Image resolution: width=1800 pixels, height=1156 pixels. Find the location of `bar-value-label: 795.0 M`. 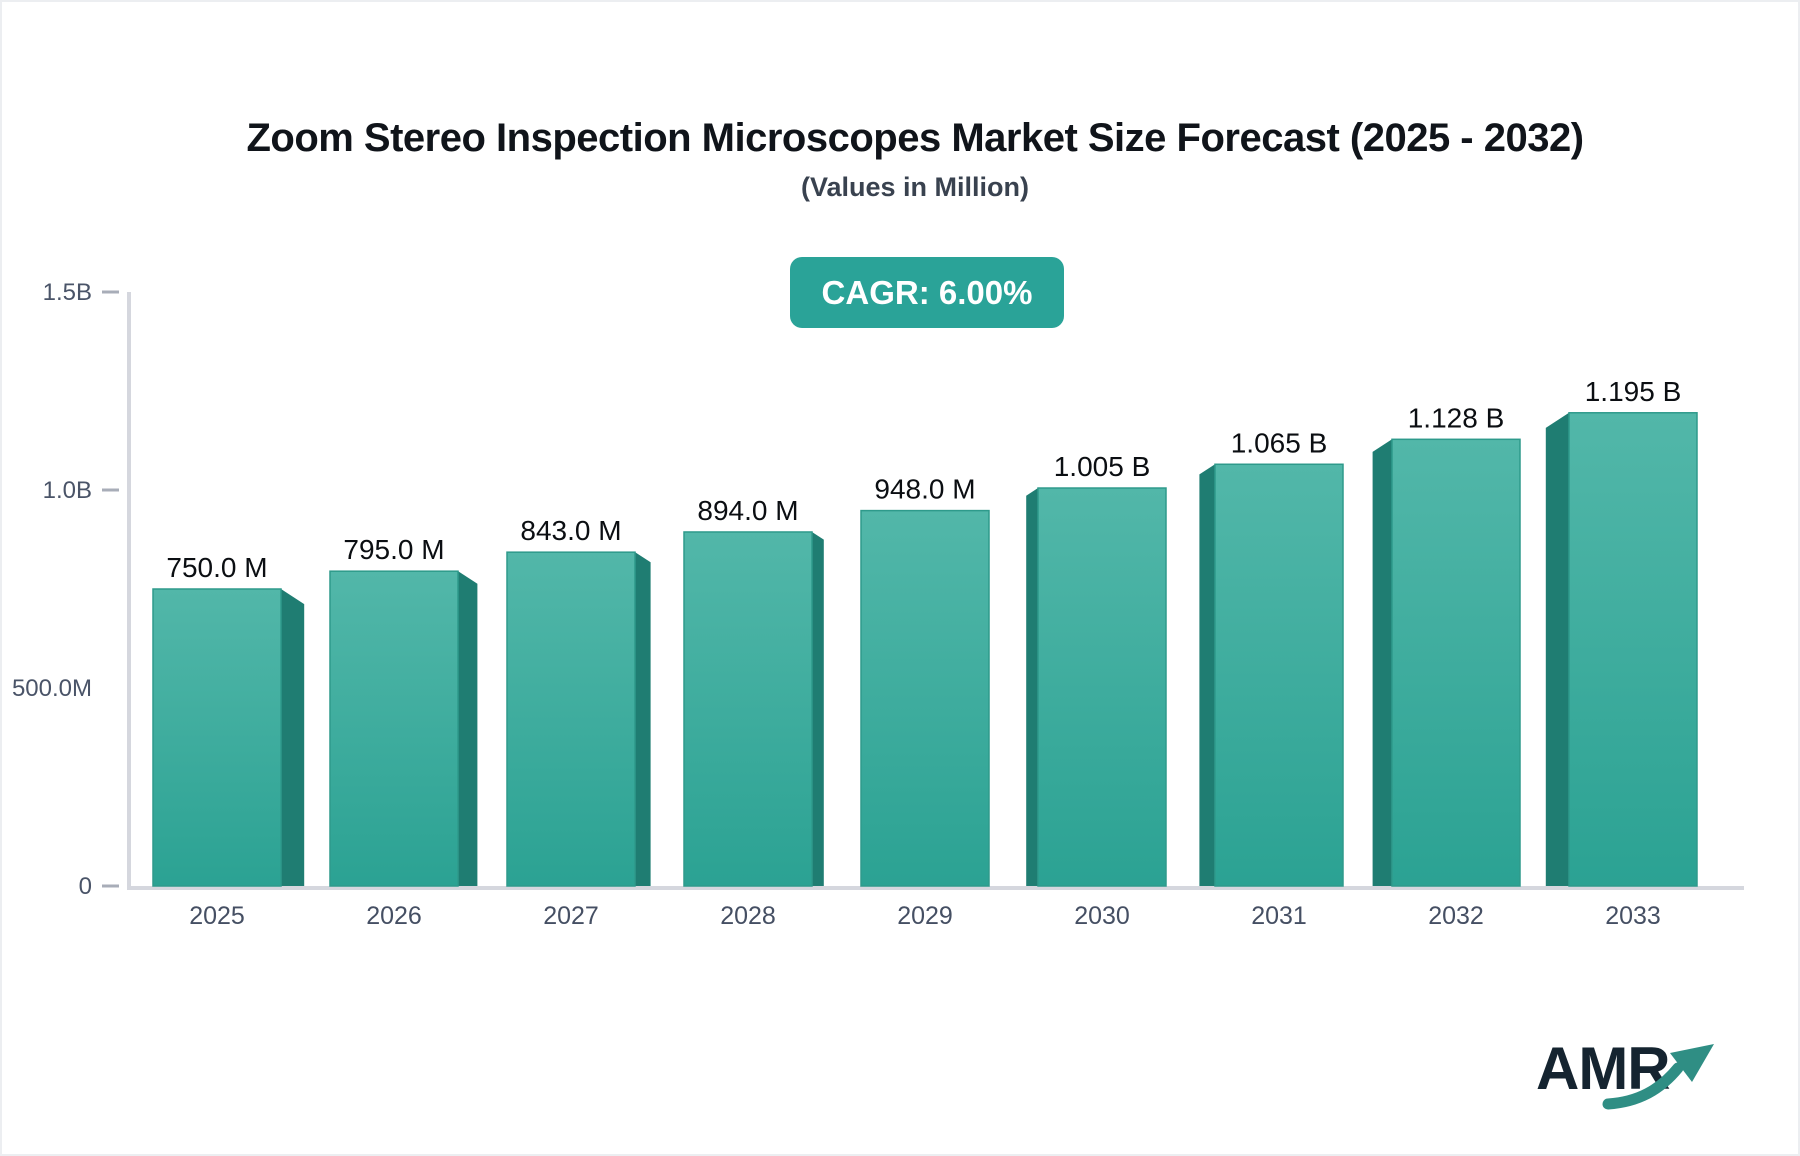

bar-value-label: 795.0 M is located at coordinates (393, 549).